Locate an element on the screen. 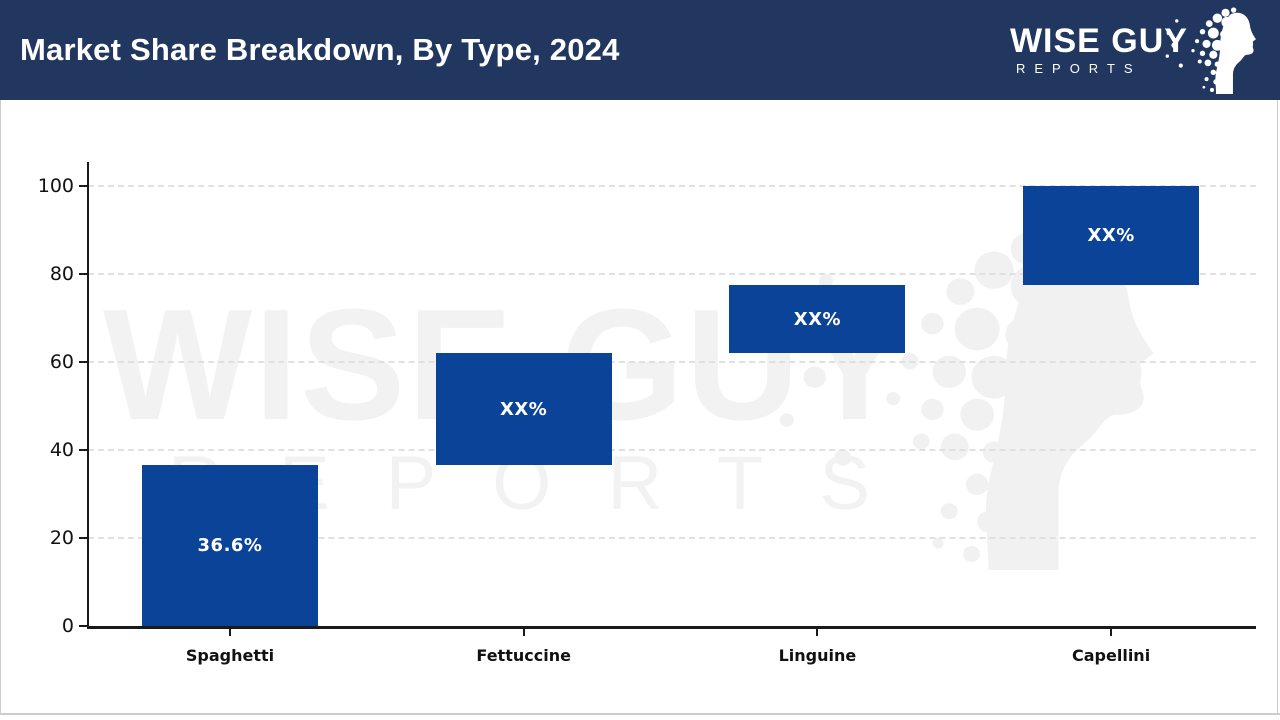  y-tick-label: 0 is located at coordinates (67, 626).